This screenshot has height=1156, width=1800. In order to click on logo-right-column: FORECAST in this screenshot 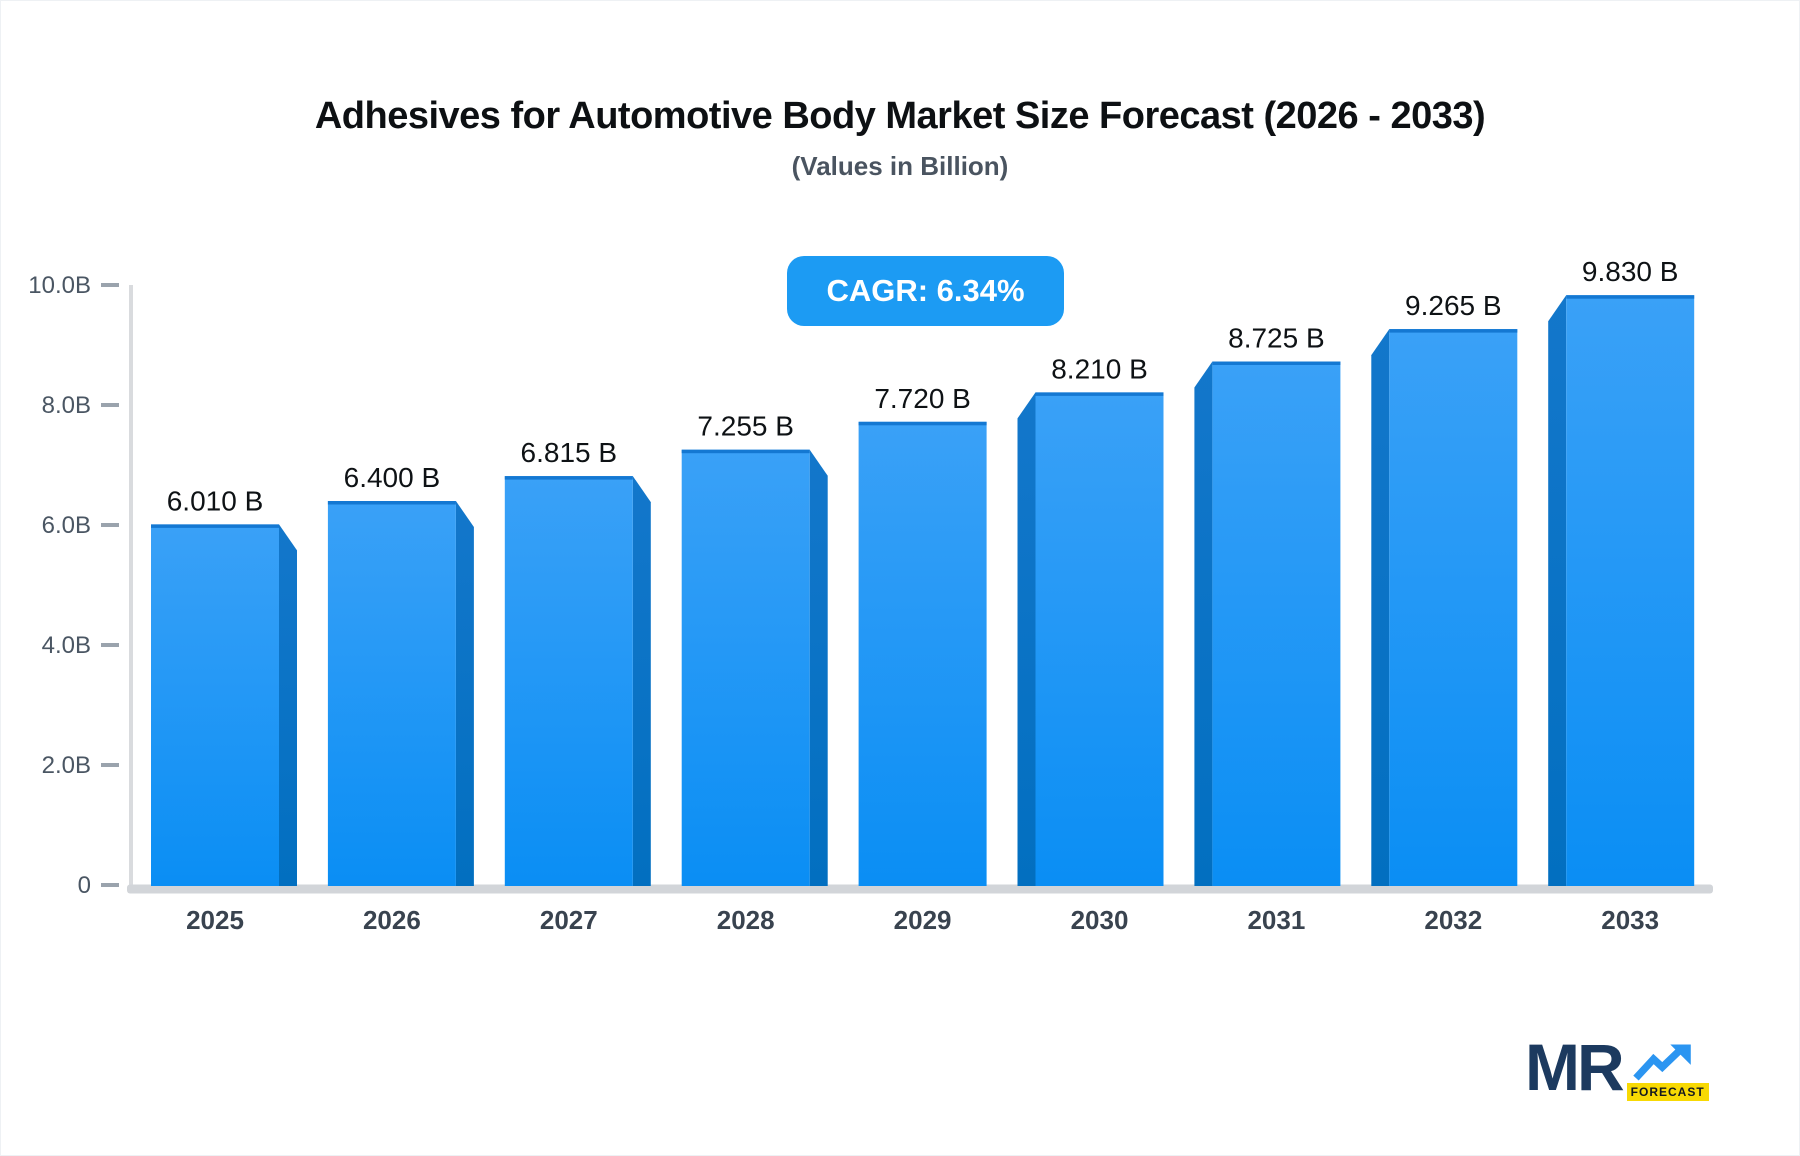, I will do `click(1667, 1072)`.